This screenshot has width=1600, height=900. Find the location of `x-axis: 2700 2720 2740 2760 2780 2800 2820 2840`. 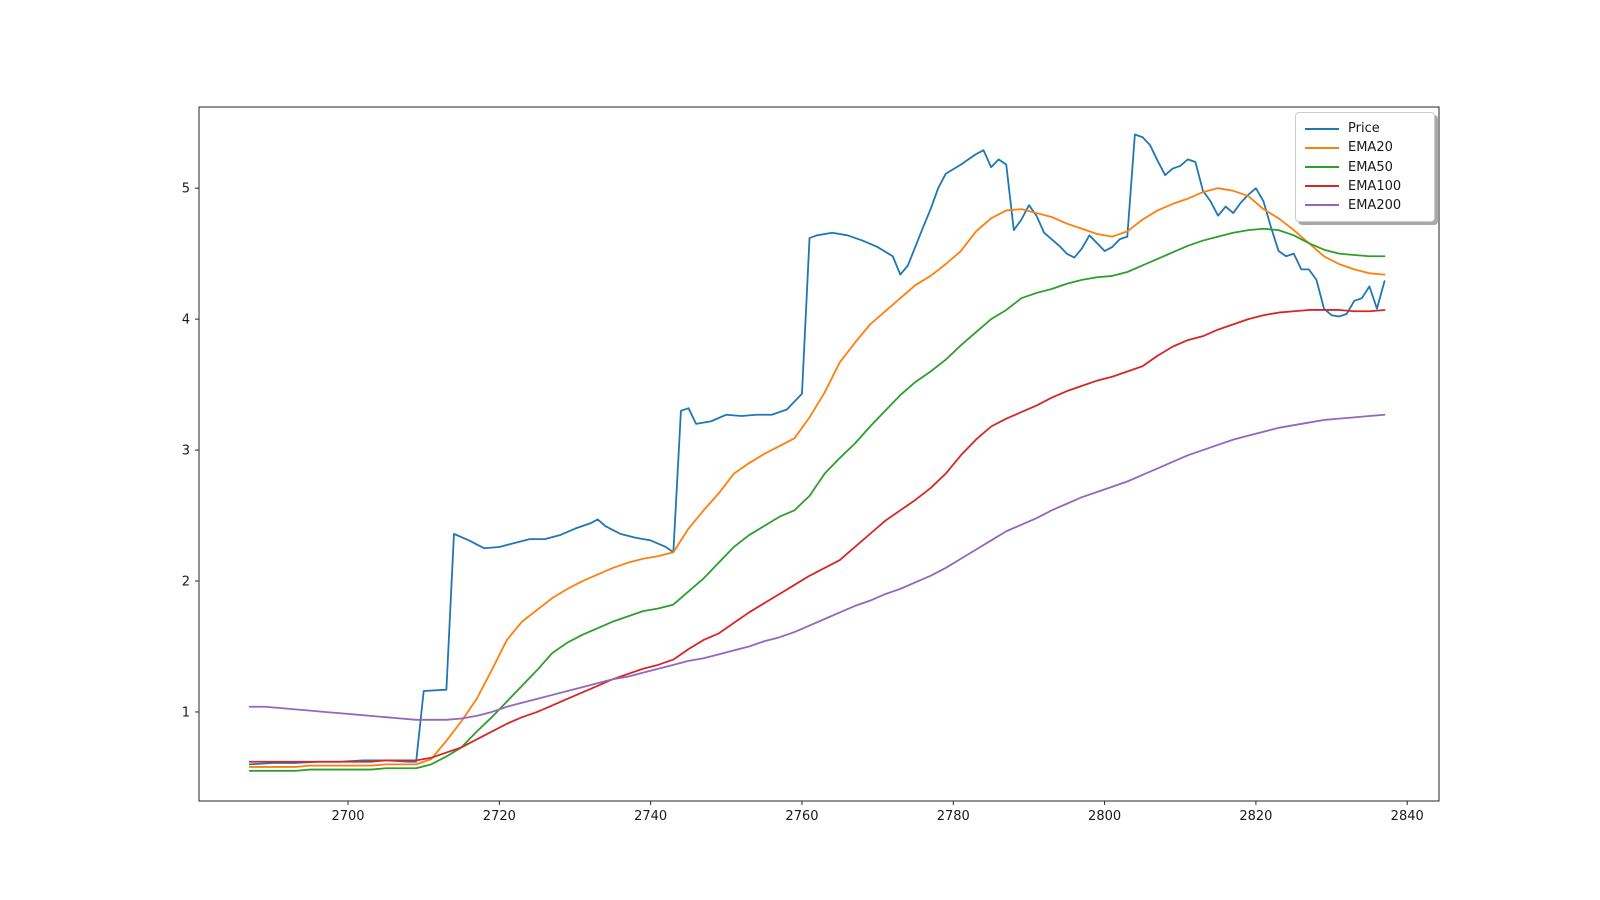

x-axis: 2700 2720 2740 2760 2780 2800 2820 2840 is located at coordinates (877, 812).